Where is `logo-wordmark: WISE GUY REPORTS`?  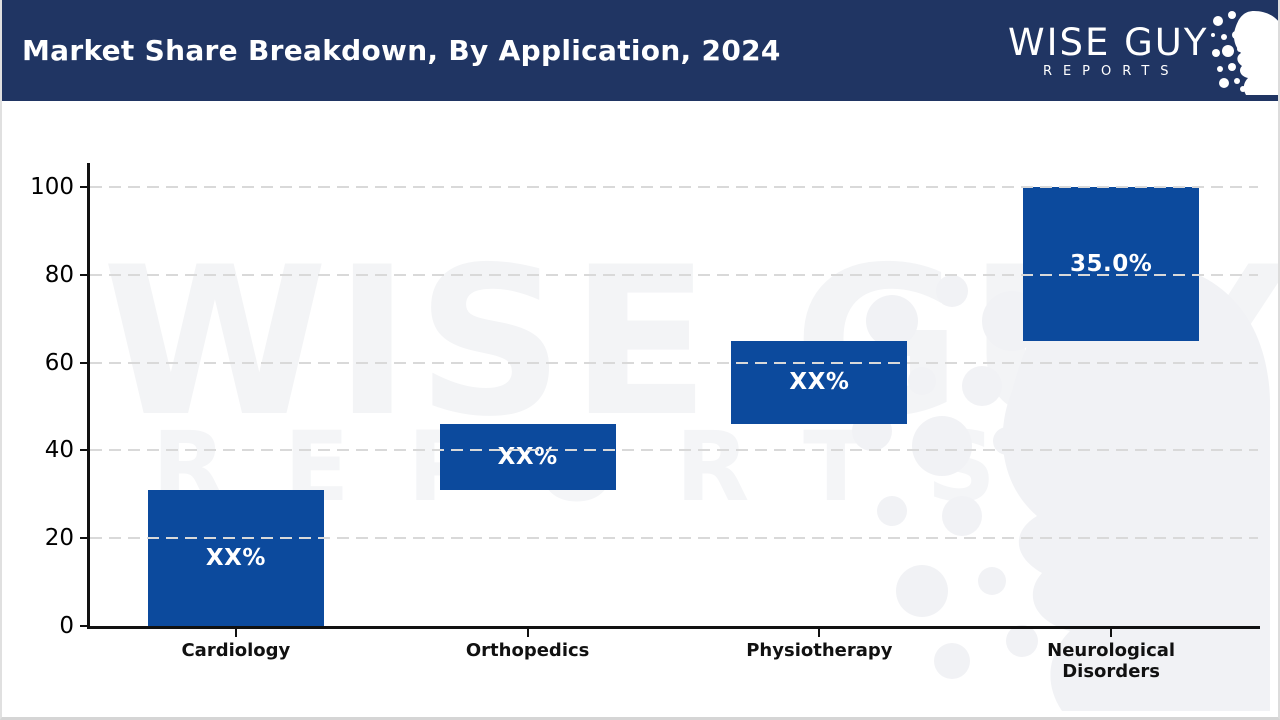 logo-wordmark: WISE GUY REPORTS is located at coordinates (1108, 50).